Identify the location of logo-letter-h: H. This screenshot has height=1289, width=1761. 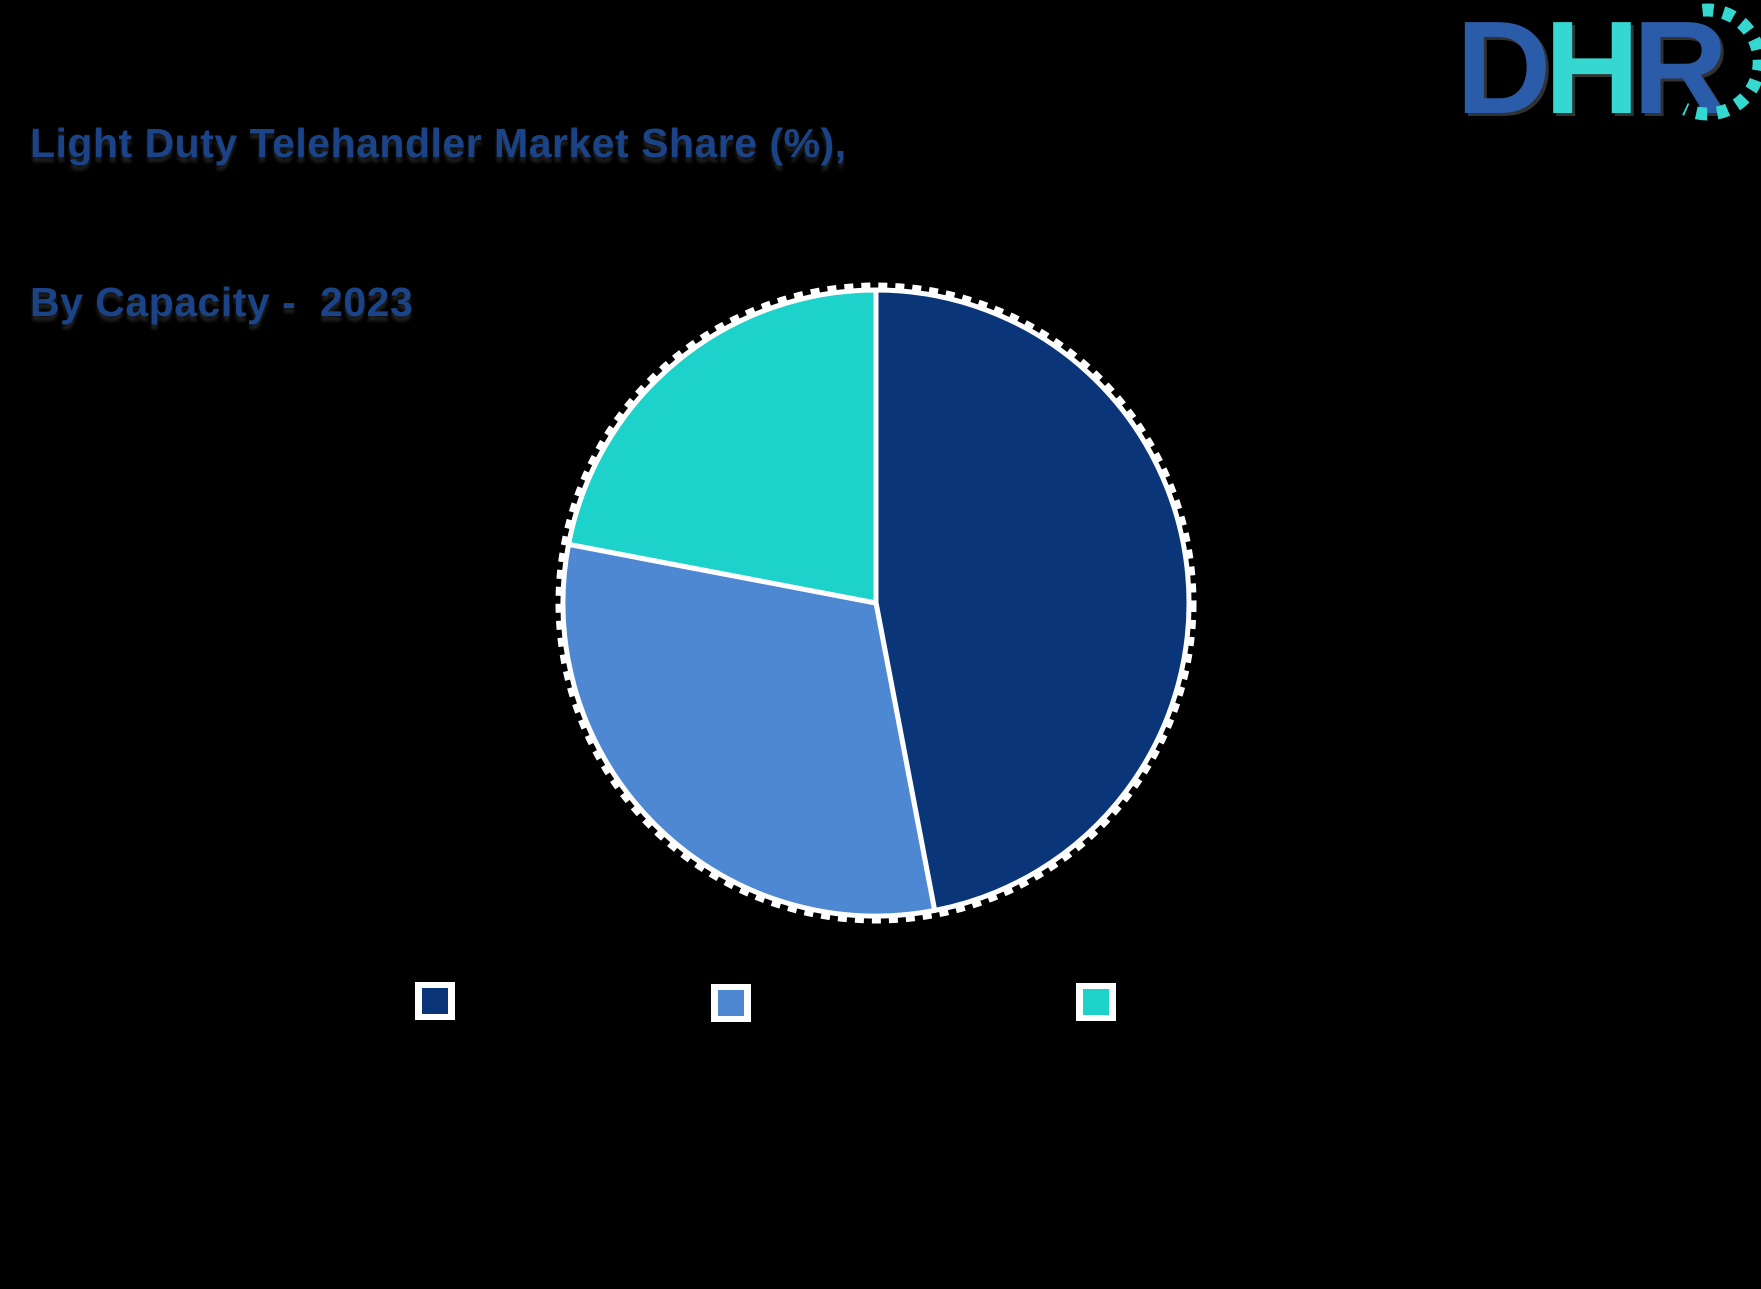
(1591, 70).